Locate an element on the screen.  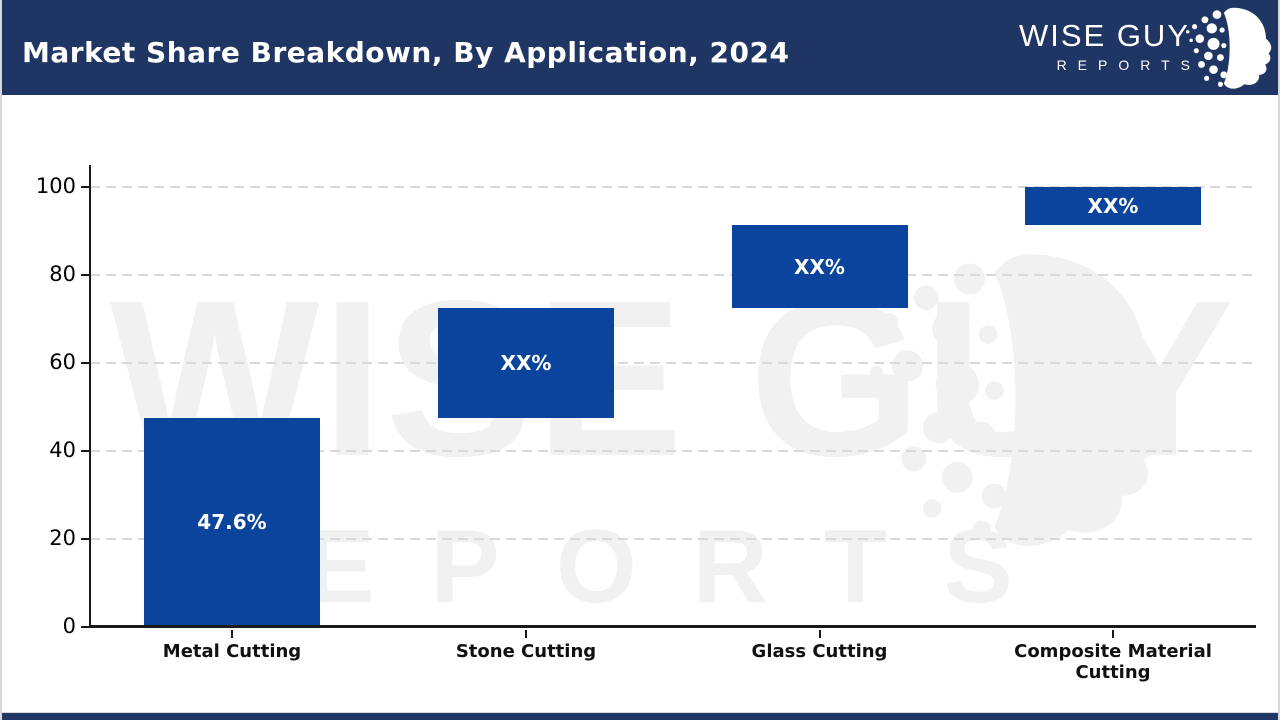
bar-composite-material-cutting: XX% is located at coordinates (1113, 206).